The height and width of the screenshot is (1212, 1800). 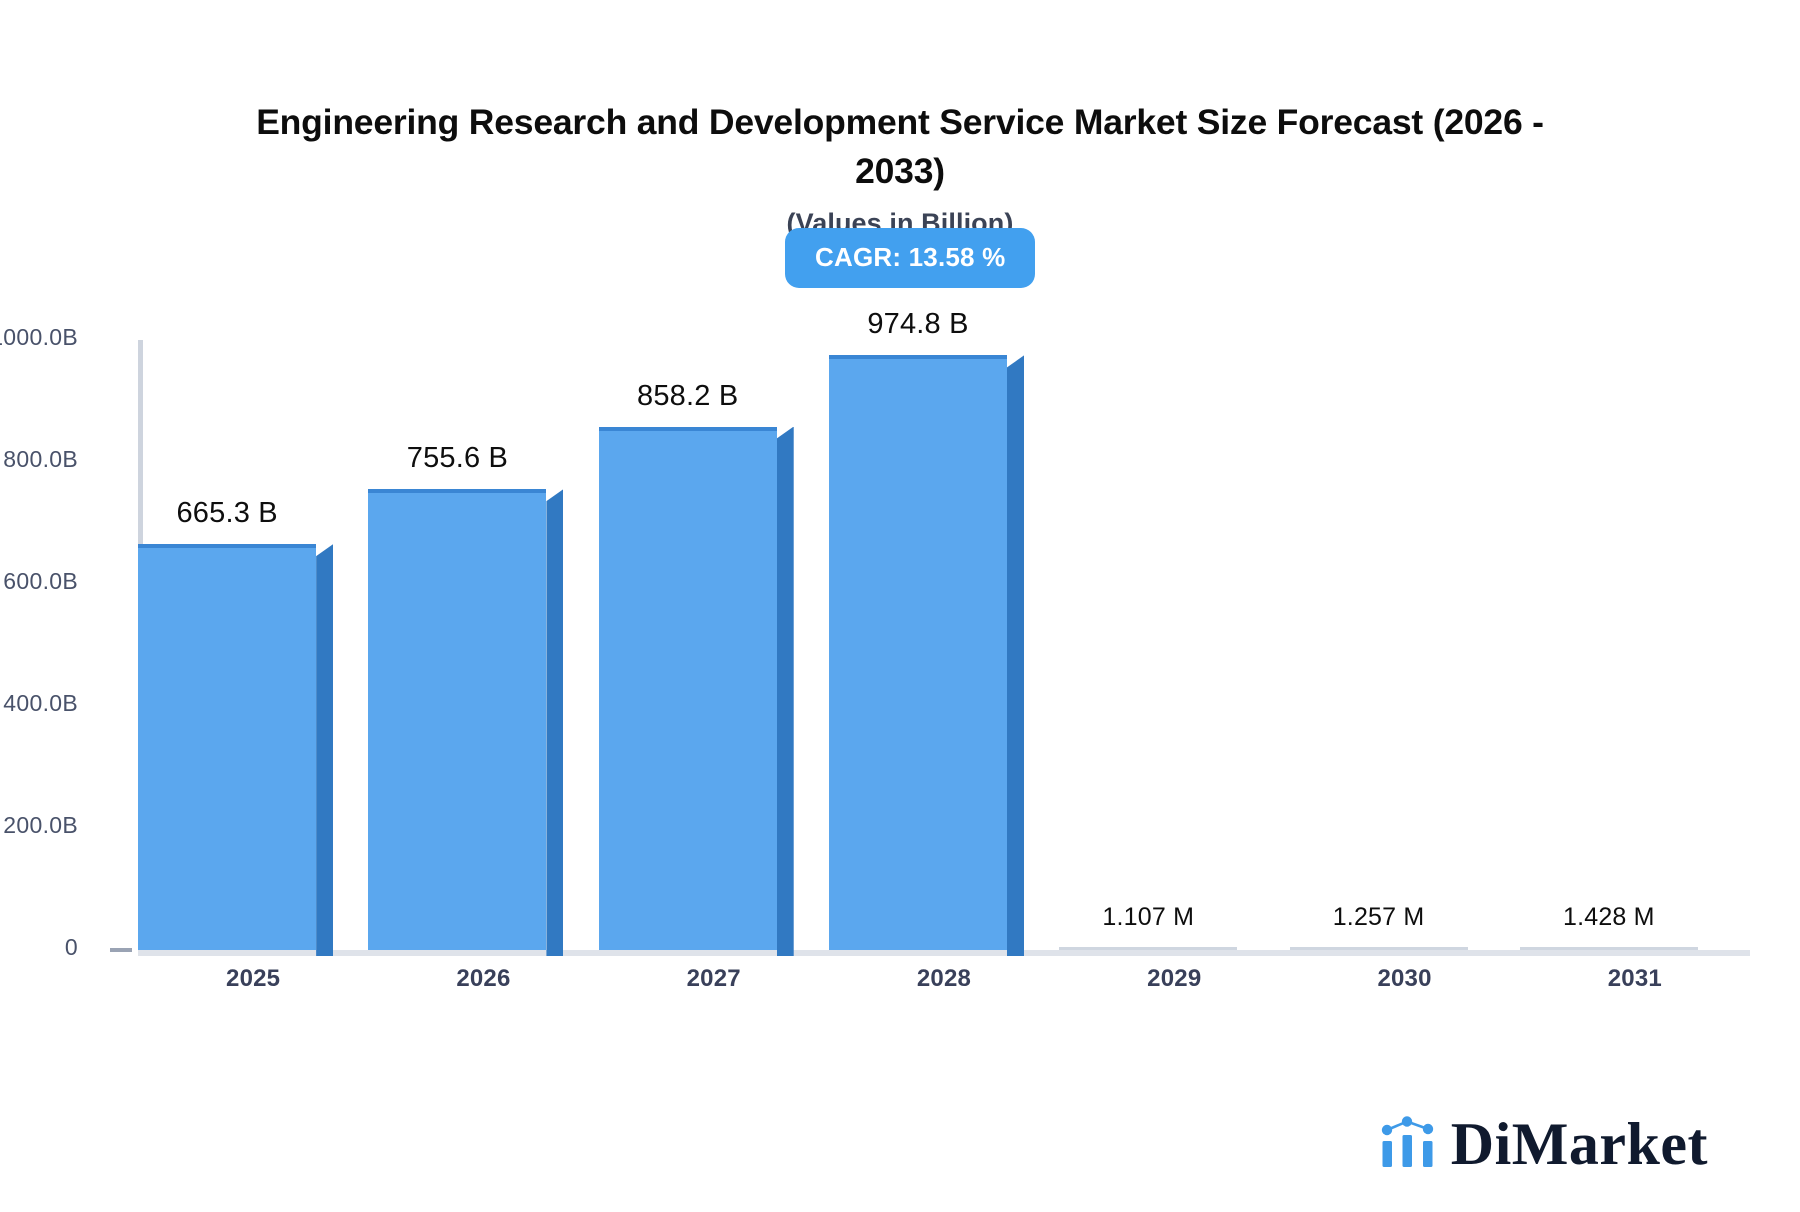 I want to click on x-axis-tick-label: 2030, so click(x=1404, y=978).